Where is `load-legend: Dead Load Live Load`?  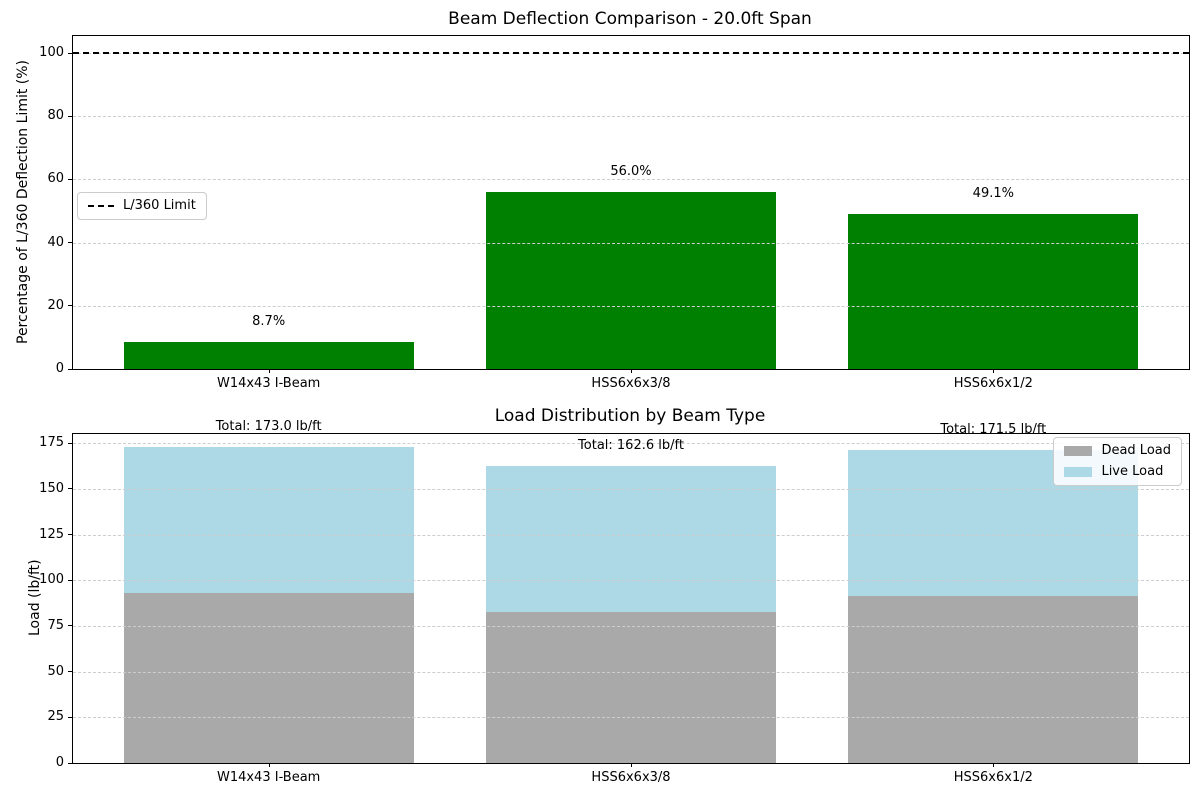
load-legend: Dead Load Live Load is located at coordinates (1117, 461).